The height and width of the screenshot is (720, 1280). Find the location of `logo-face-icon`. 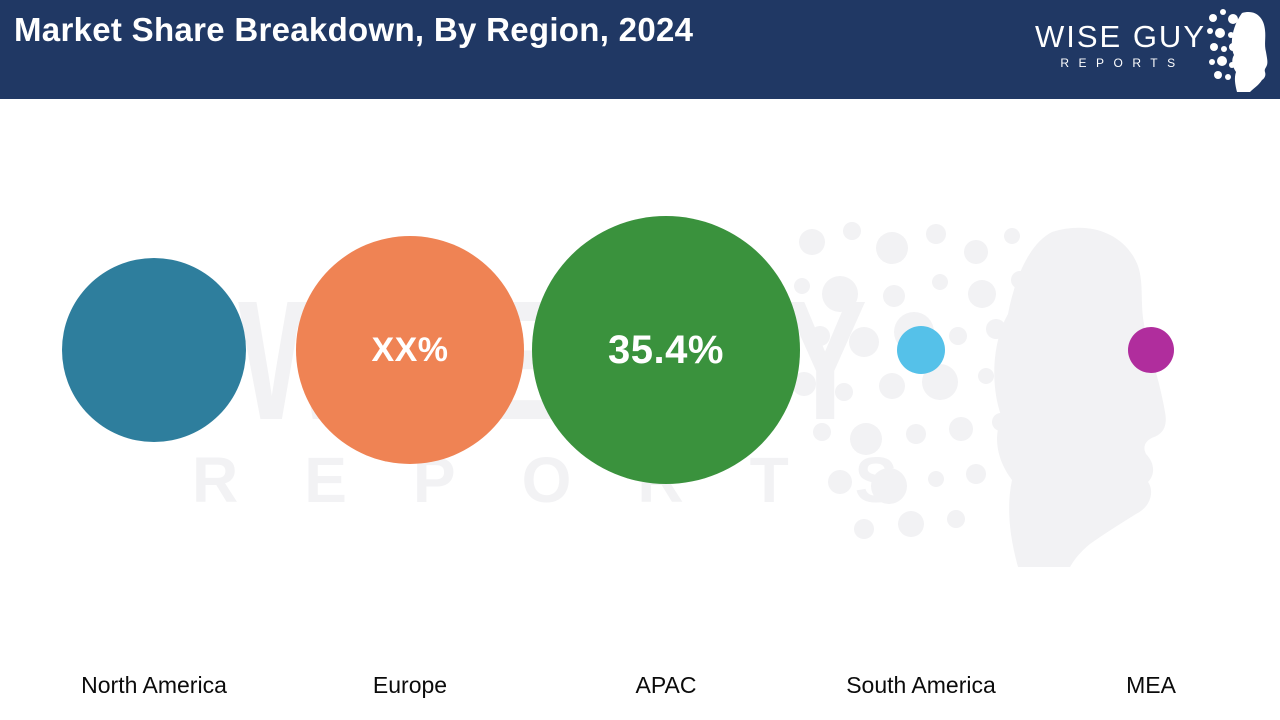

logo-face-icon is located at coordinates (1237, 50).